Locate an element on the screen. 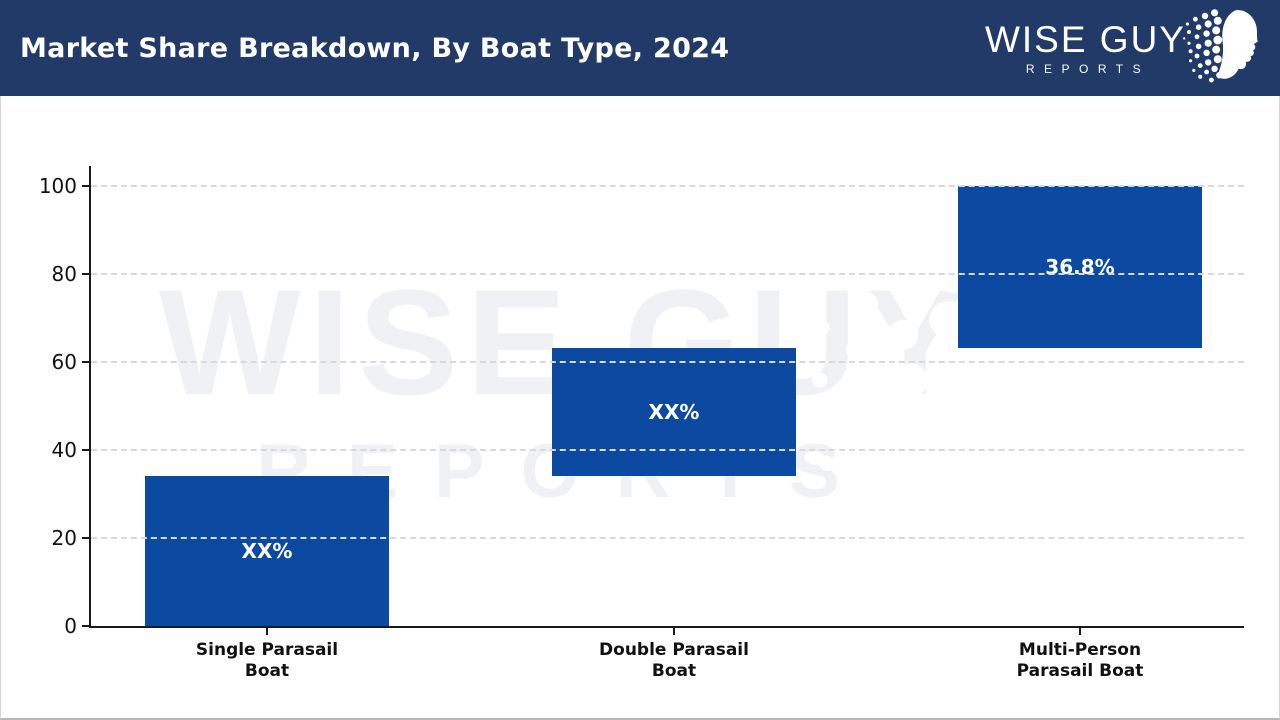  logo: WISE GUY REPORTS is located at coordinates (1123, 48).